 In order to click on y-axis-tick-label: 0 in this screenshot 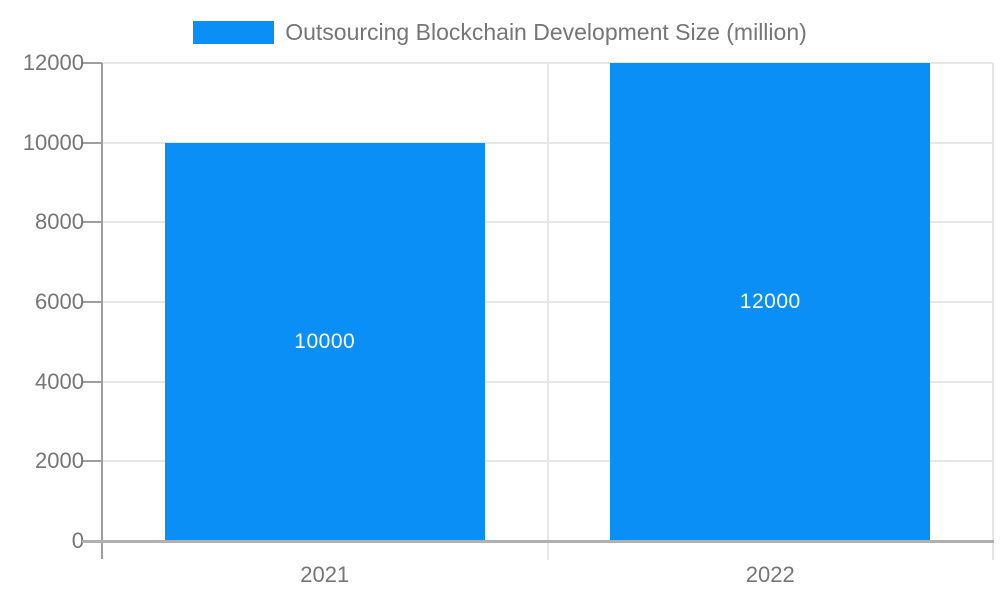, I will do `click(77, 540)`.